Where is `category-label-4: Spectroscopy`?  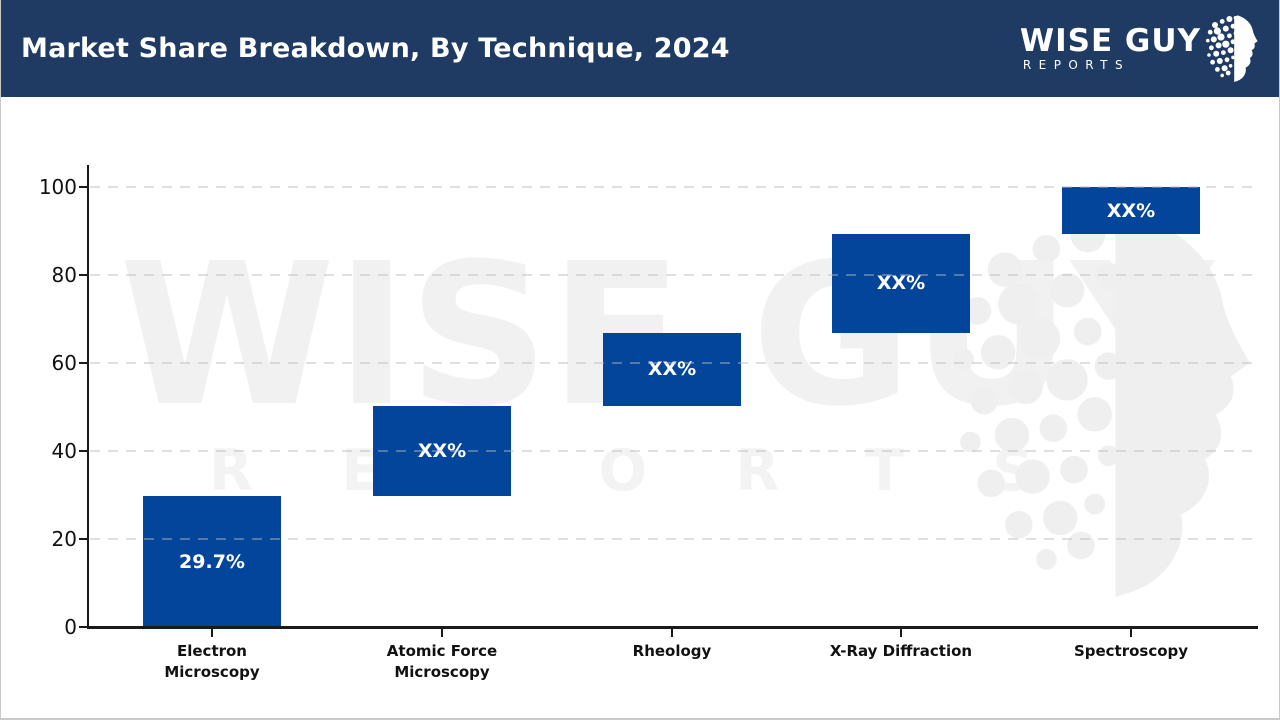
category-label-4: Spectroscopy is located at coordinates (1131, 651).